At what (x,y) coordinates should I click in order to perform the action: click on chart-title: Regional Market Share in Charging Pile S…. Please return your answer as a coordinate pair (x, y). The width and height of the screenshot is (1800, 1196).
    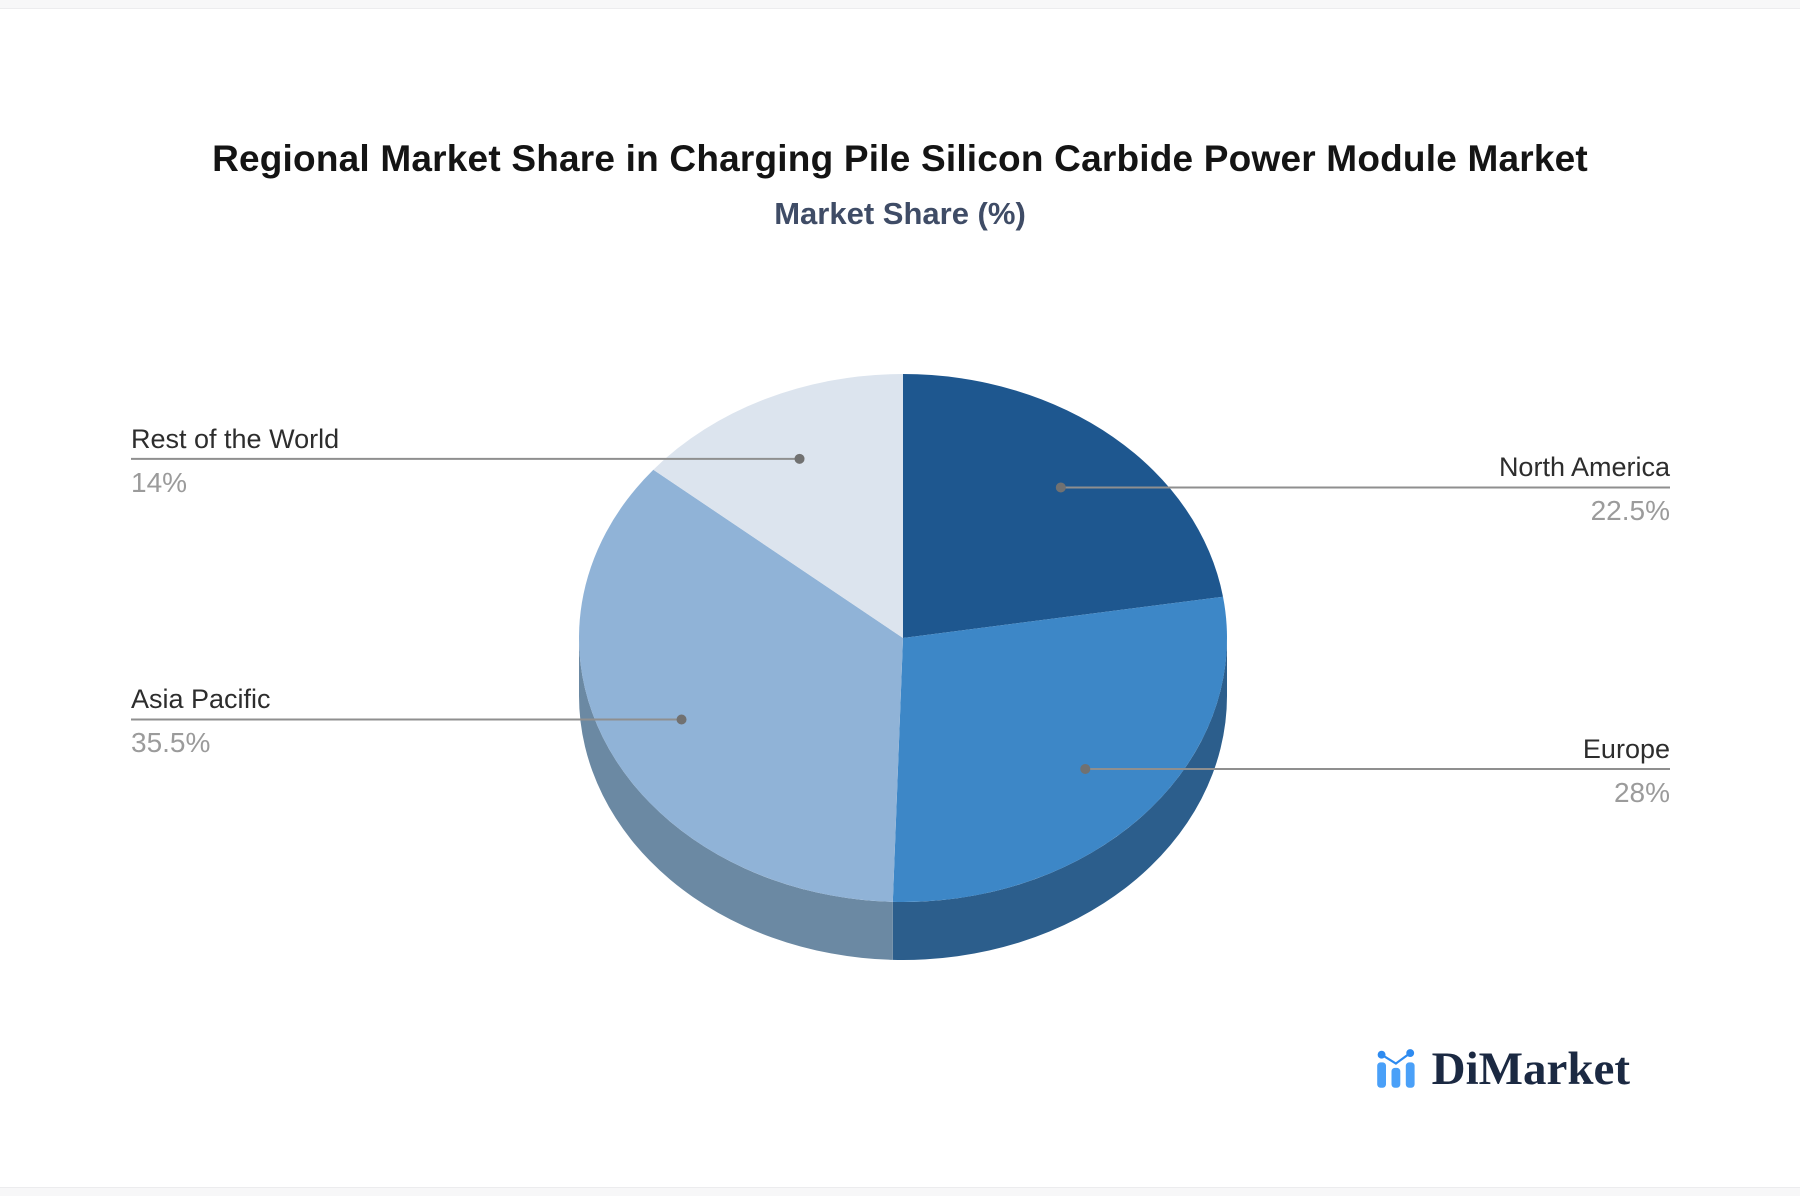
    Looking at the image, I should click on (900, 158).